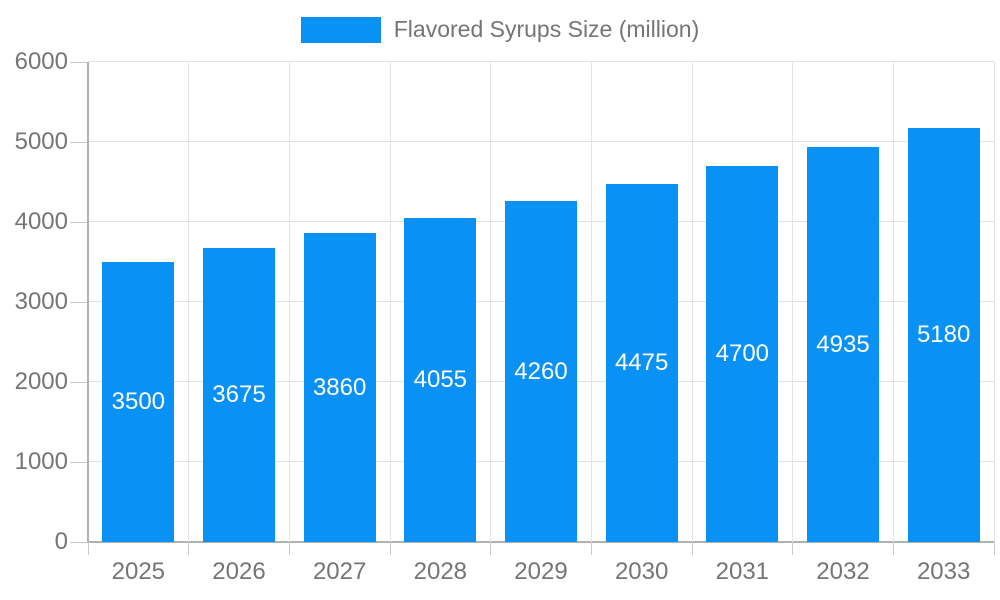  I want to click on bar-2028: 4055, so click(440, 379).